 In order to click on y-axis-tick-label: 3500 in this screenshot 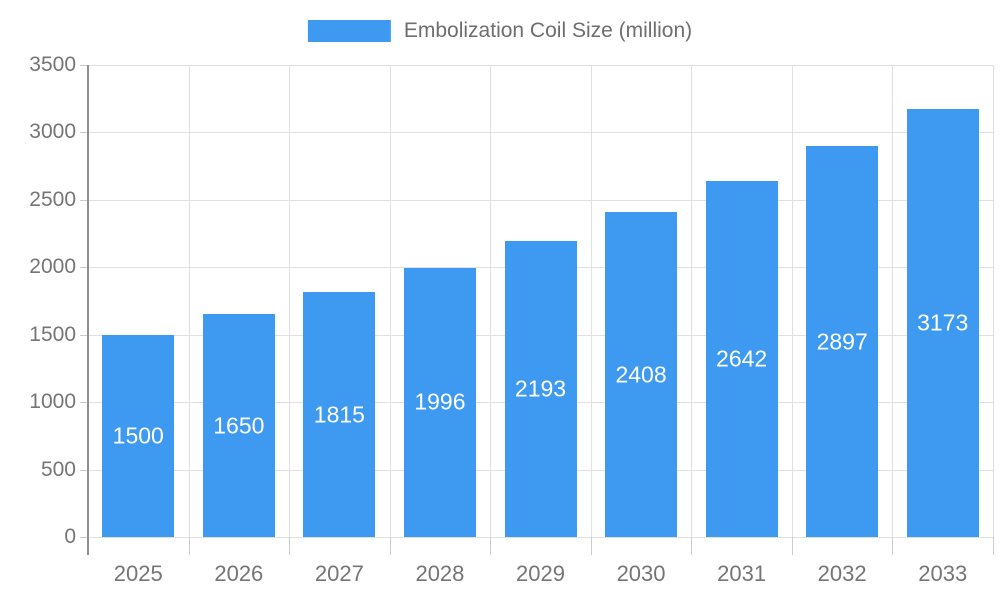, I will do `click(52, 64)`.